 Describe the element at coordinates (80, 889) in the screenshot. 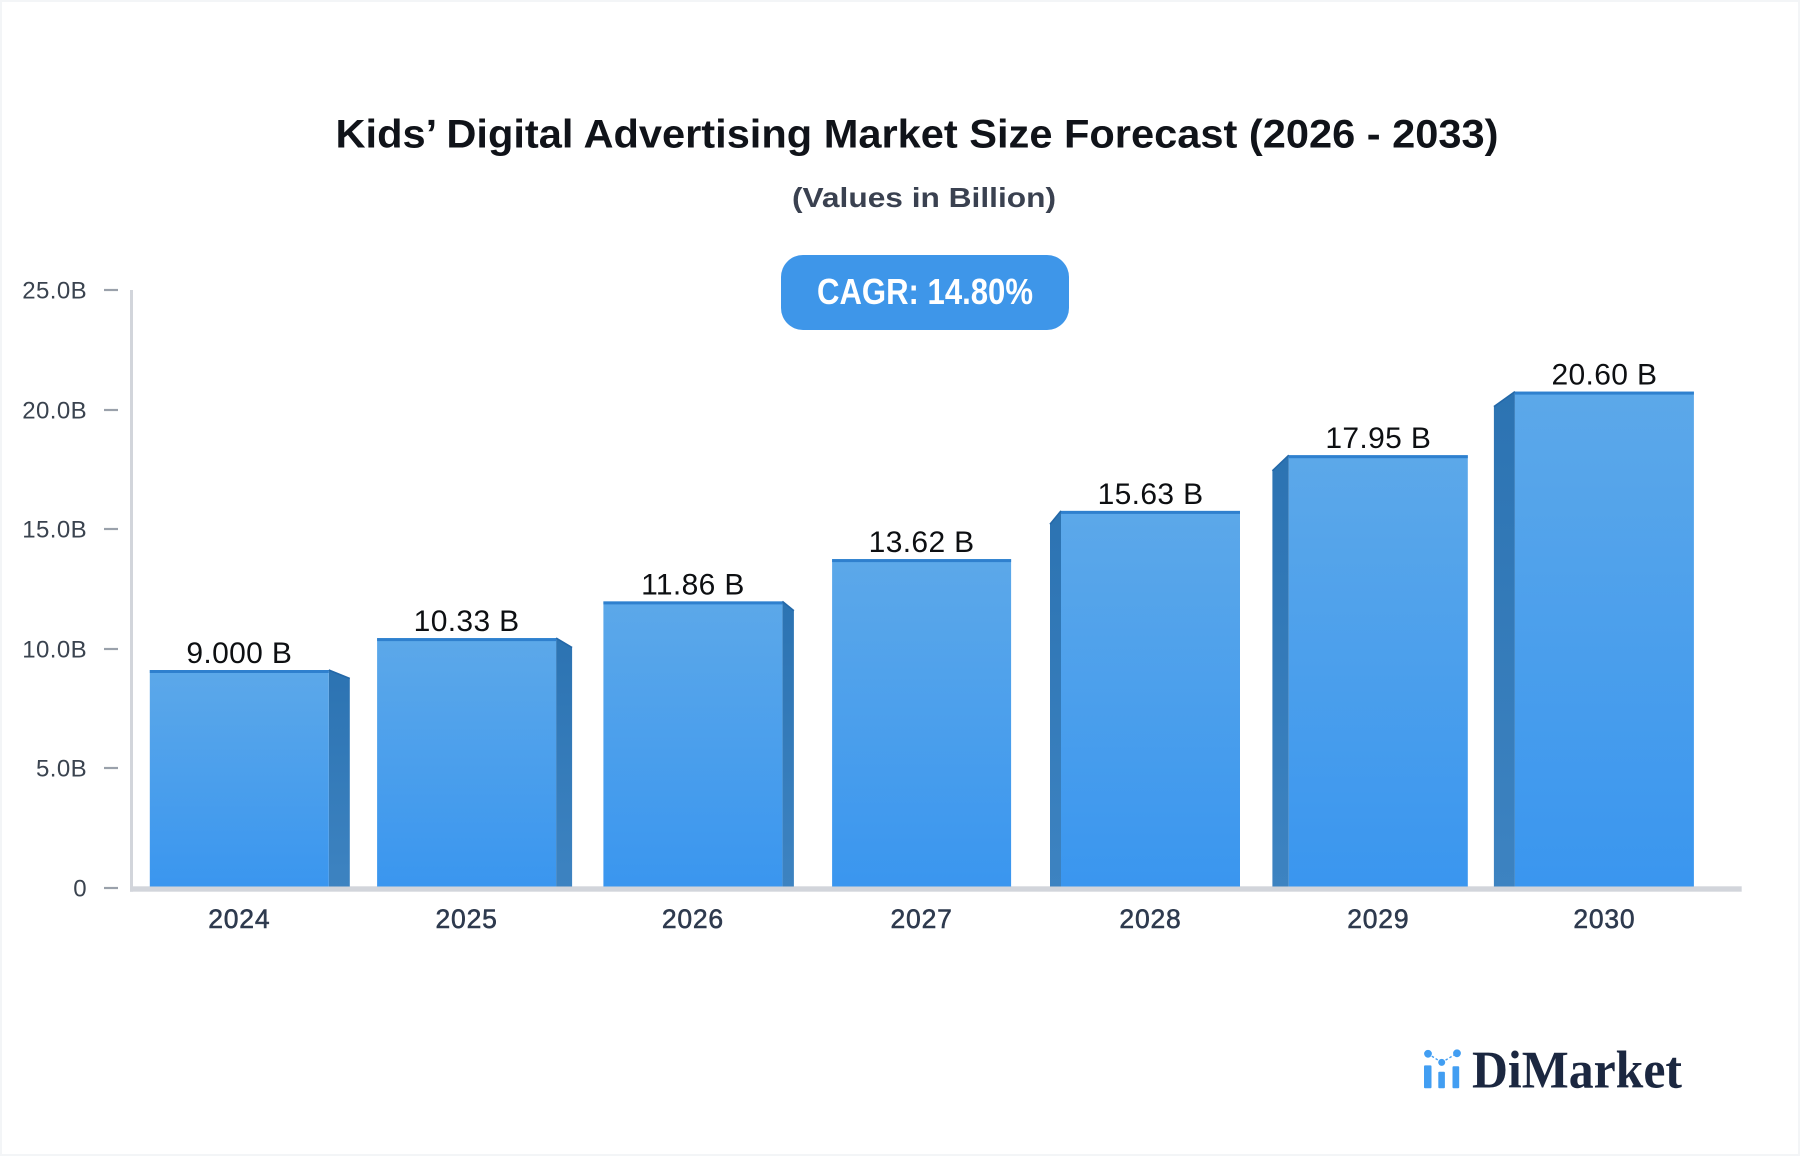

I see `svg-text: 0` at that location.